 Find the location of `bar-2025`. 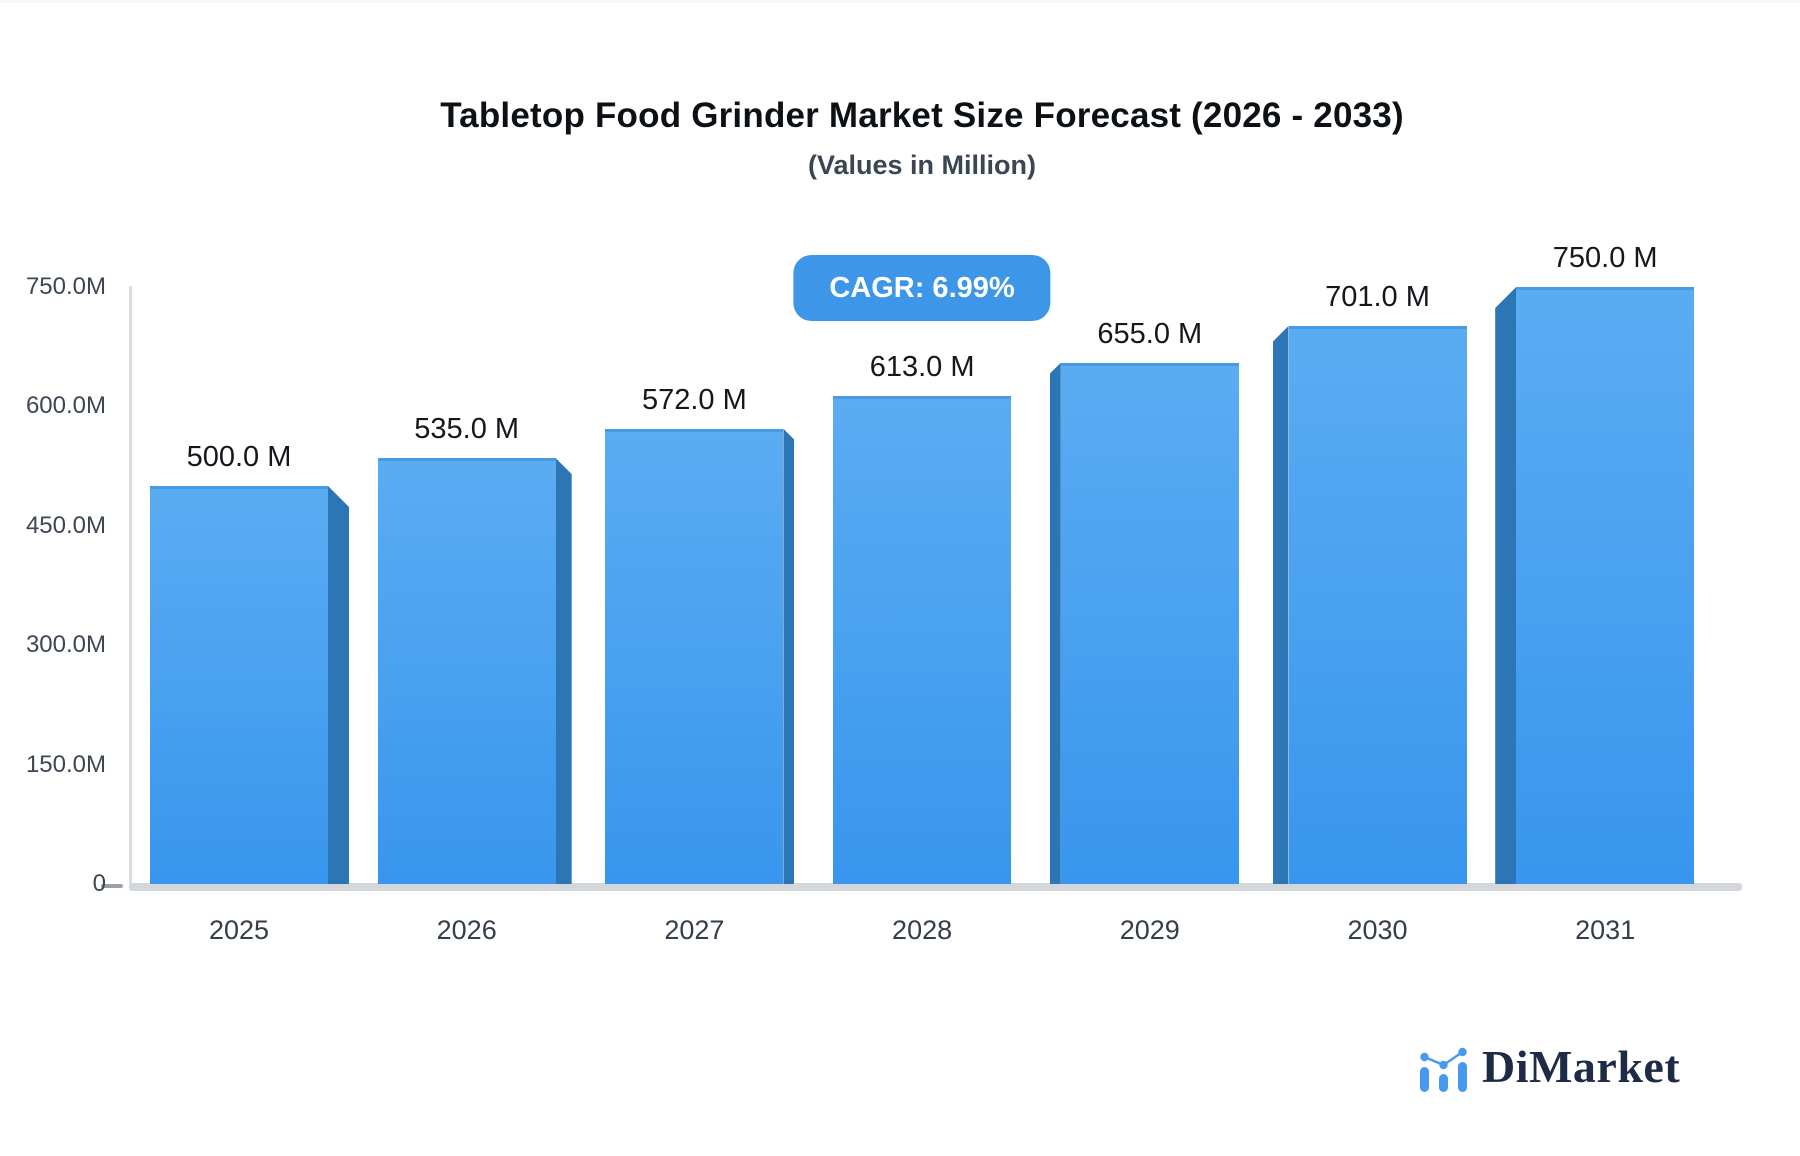

bar-2025 is located at coordinates (239, 685).